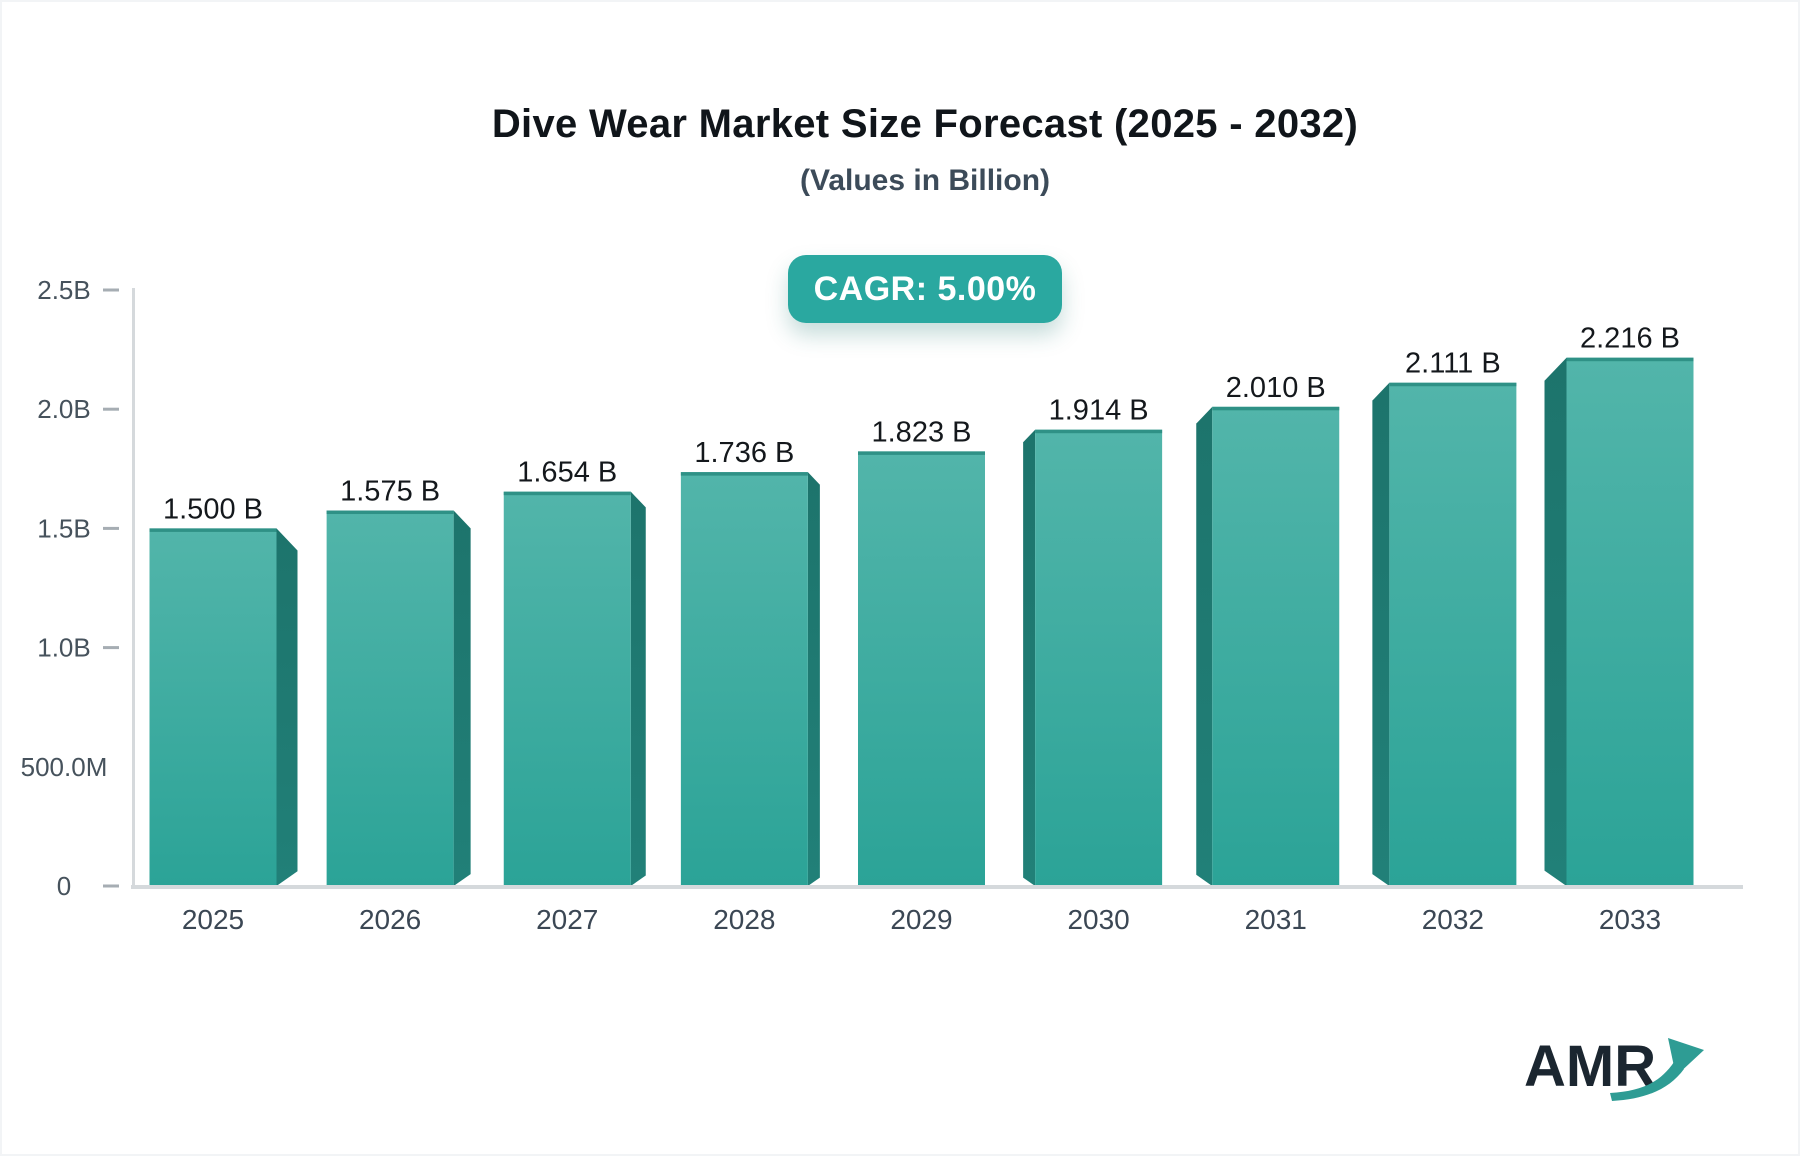 Image resolution: width=1800 pixels, height=1156 pixels. What do you see at coordinates (1453, 919) in the screenshot?
I see `x-axis-label: 2032` at bounding box center [1453, 919].